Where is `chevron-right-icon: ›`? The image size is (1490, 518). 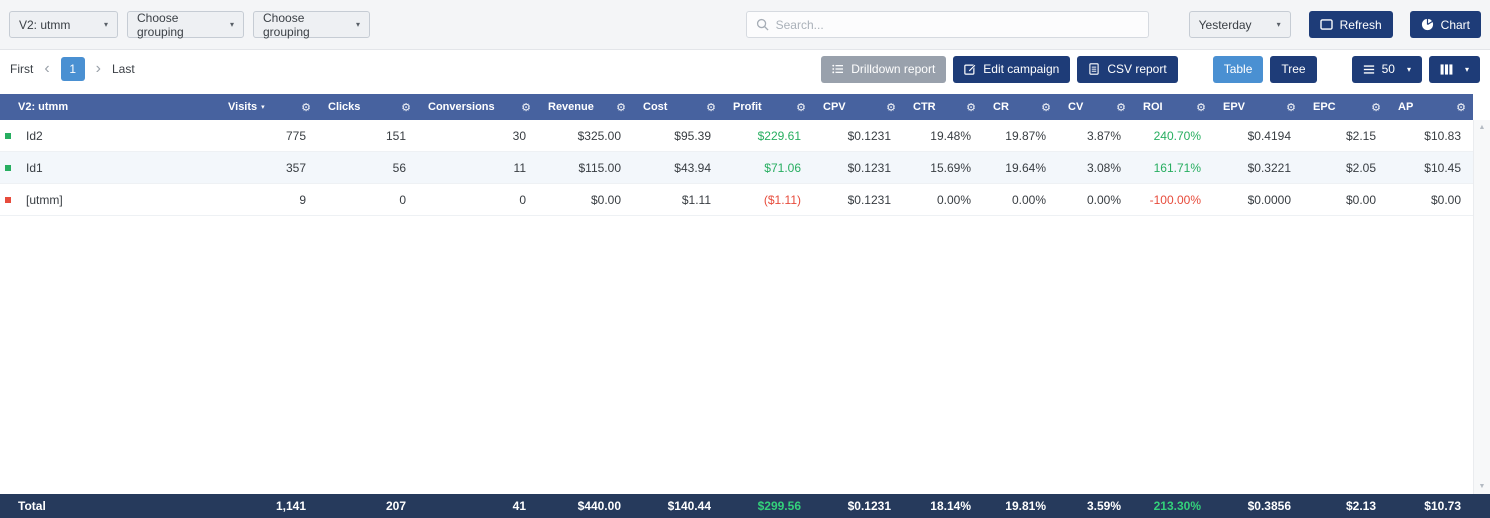
chevron-right-icon: › is located at coordinates (98, 68).